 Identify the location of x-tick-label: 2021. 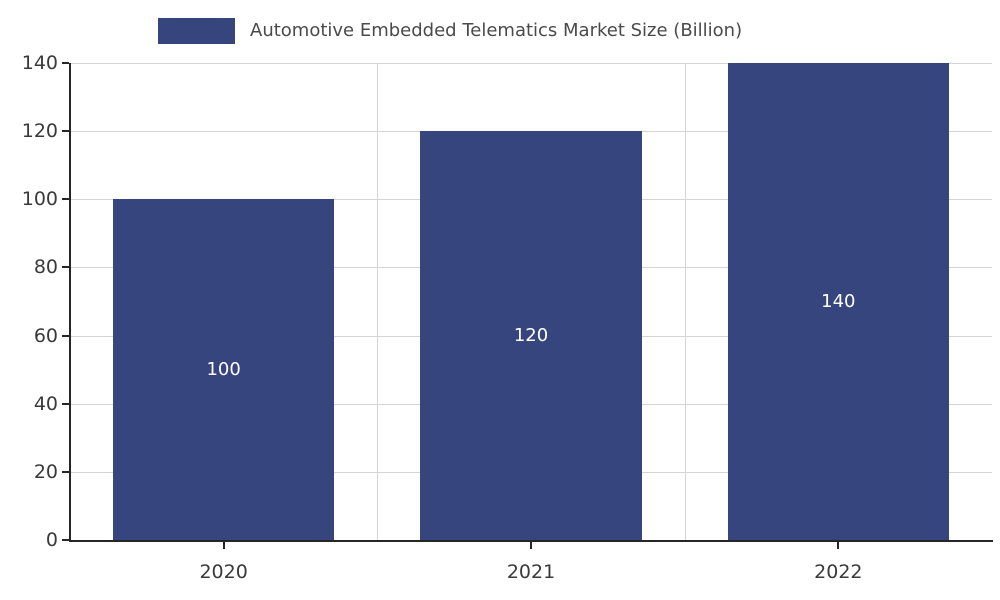
(531, 572).